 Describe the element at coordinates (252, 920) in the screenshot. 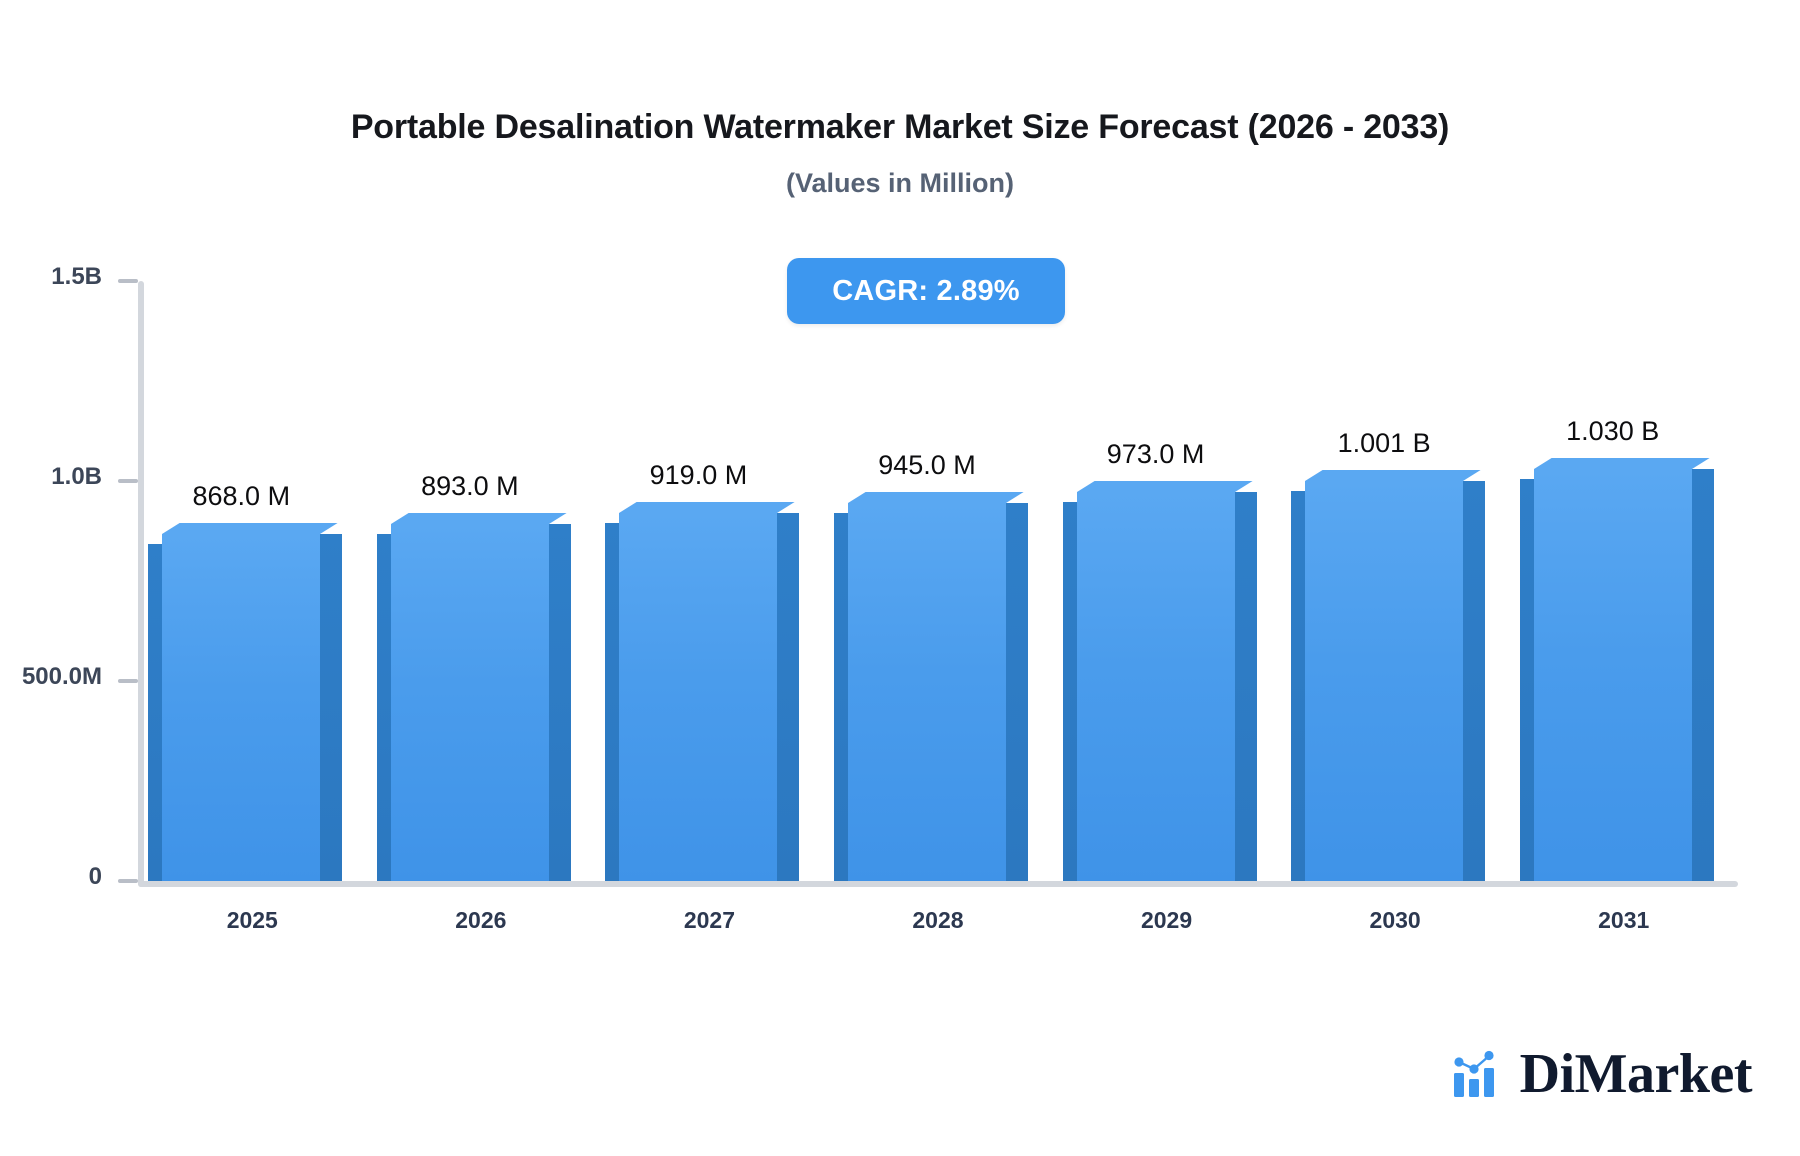

I see `x-axis-label: 2025` at that location.